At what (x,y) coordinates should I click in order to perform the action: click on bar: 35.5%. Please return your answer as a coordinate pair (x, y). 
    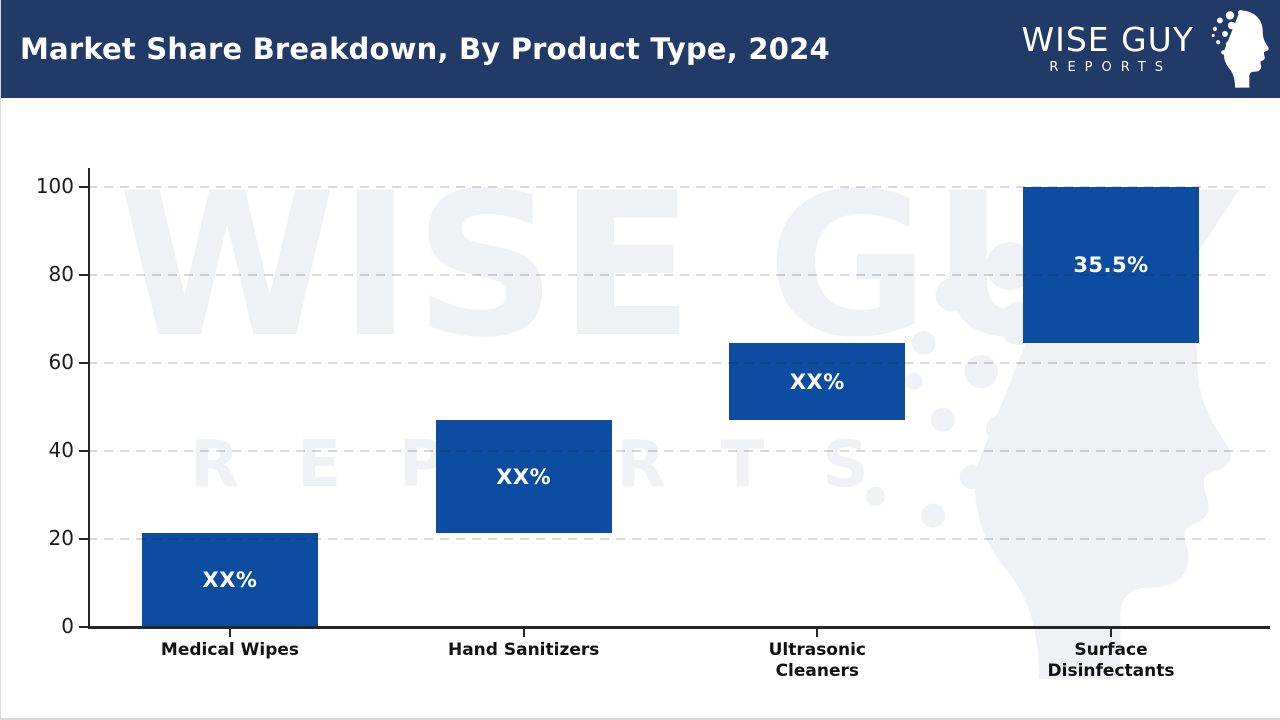
    Looking at the image, I should click on (1111, 265).